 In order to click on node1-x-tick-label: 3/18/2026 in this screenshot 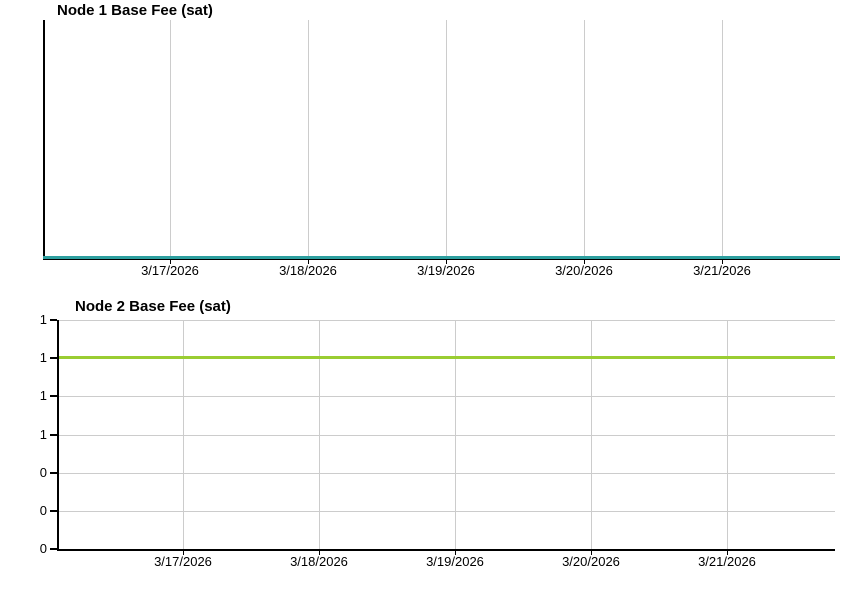, I will do `click(308, 270)`.